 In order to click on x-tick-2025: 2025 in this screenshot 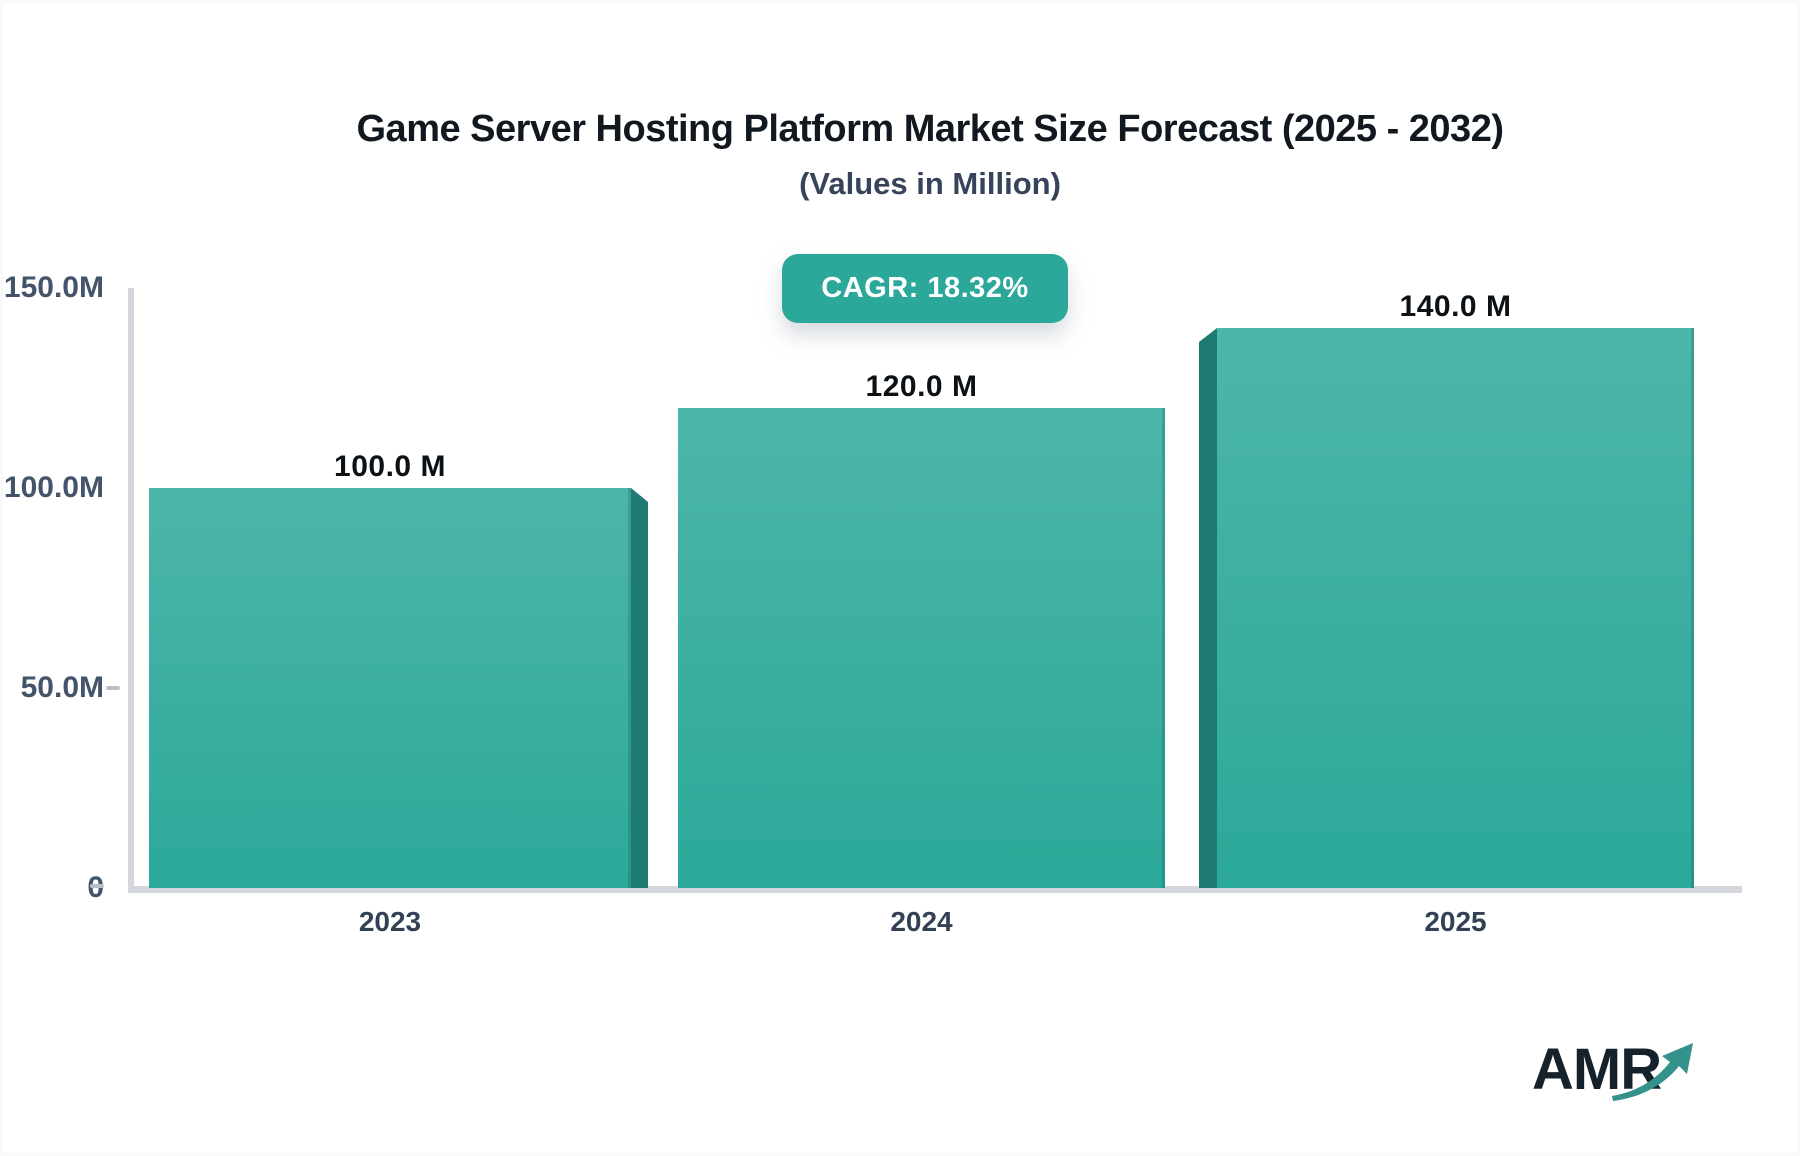, I will do `click(1455, 921)`.